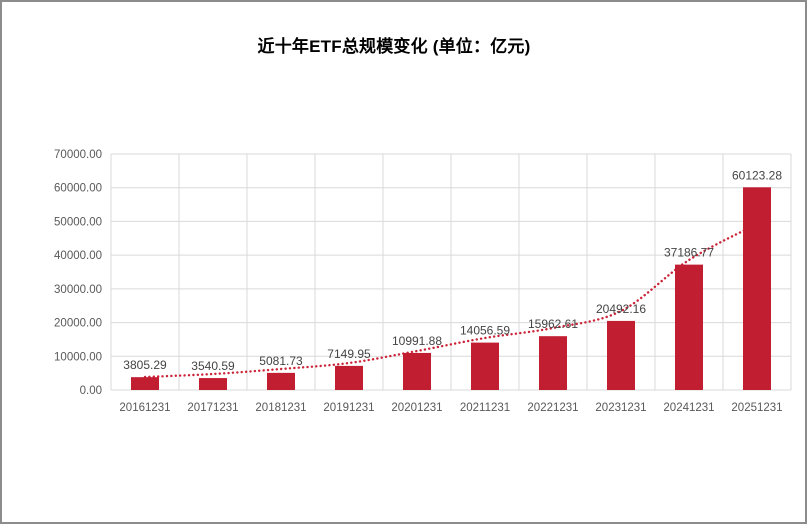 This screenshot has height=524, width=807. Describe the element at coordinates (78, 189) in the screenshot. I see `y-axis-tick-label: 60000.00` at that location.